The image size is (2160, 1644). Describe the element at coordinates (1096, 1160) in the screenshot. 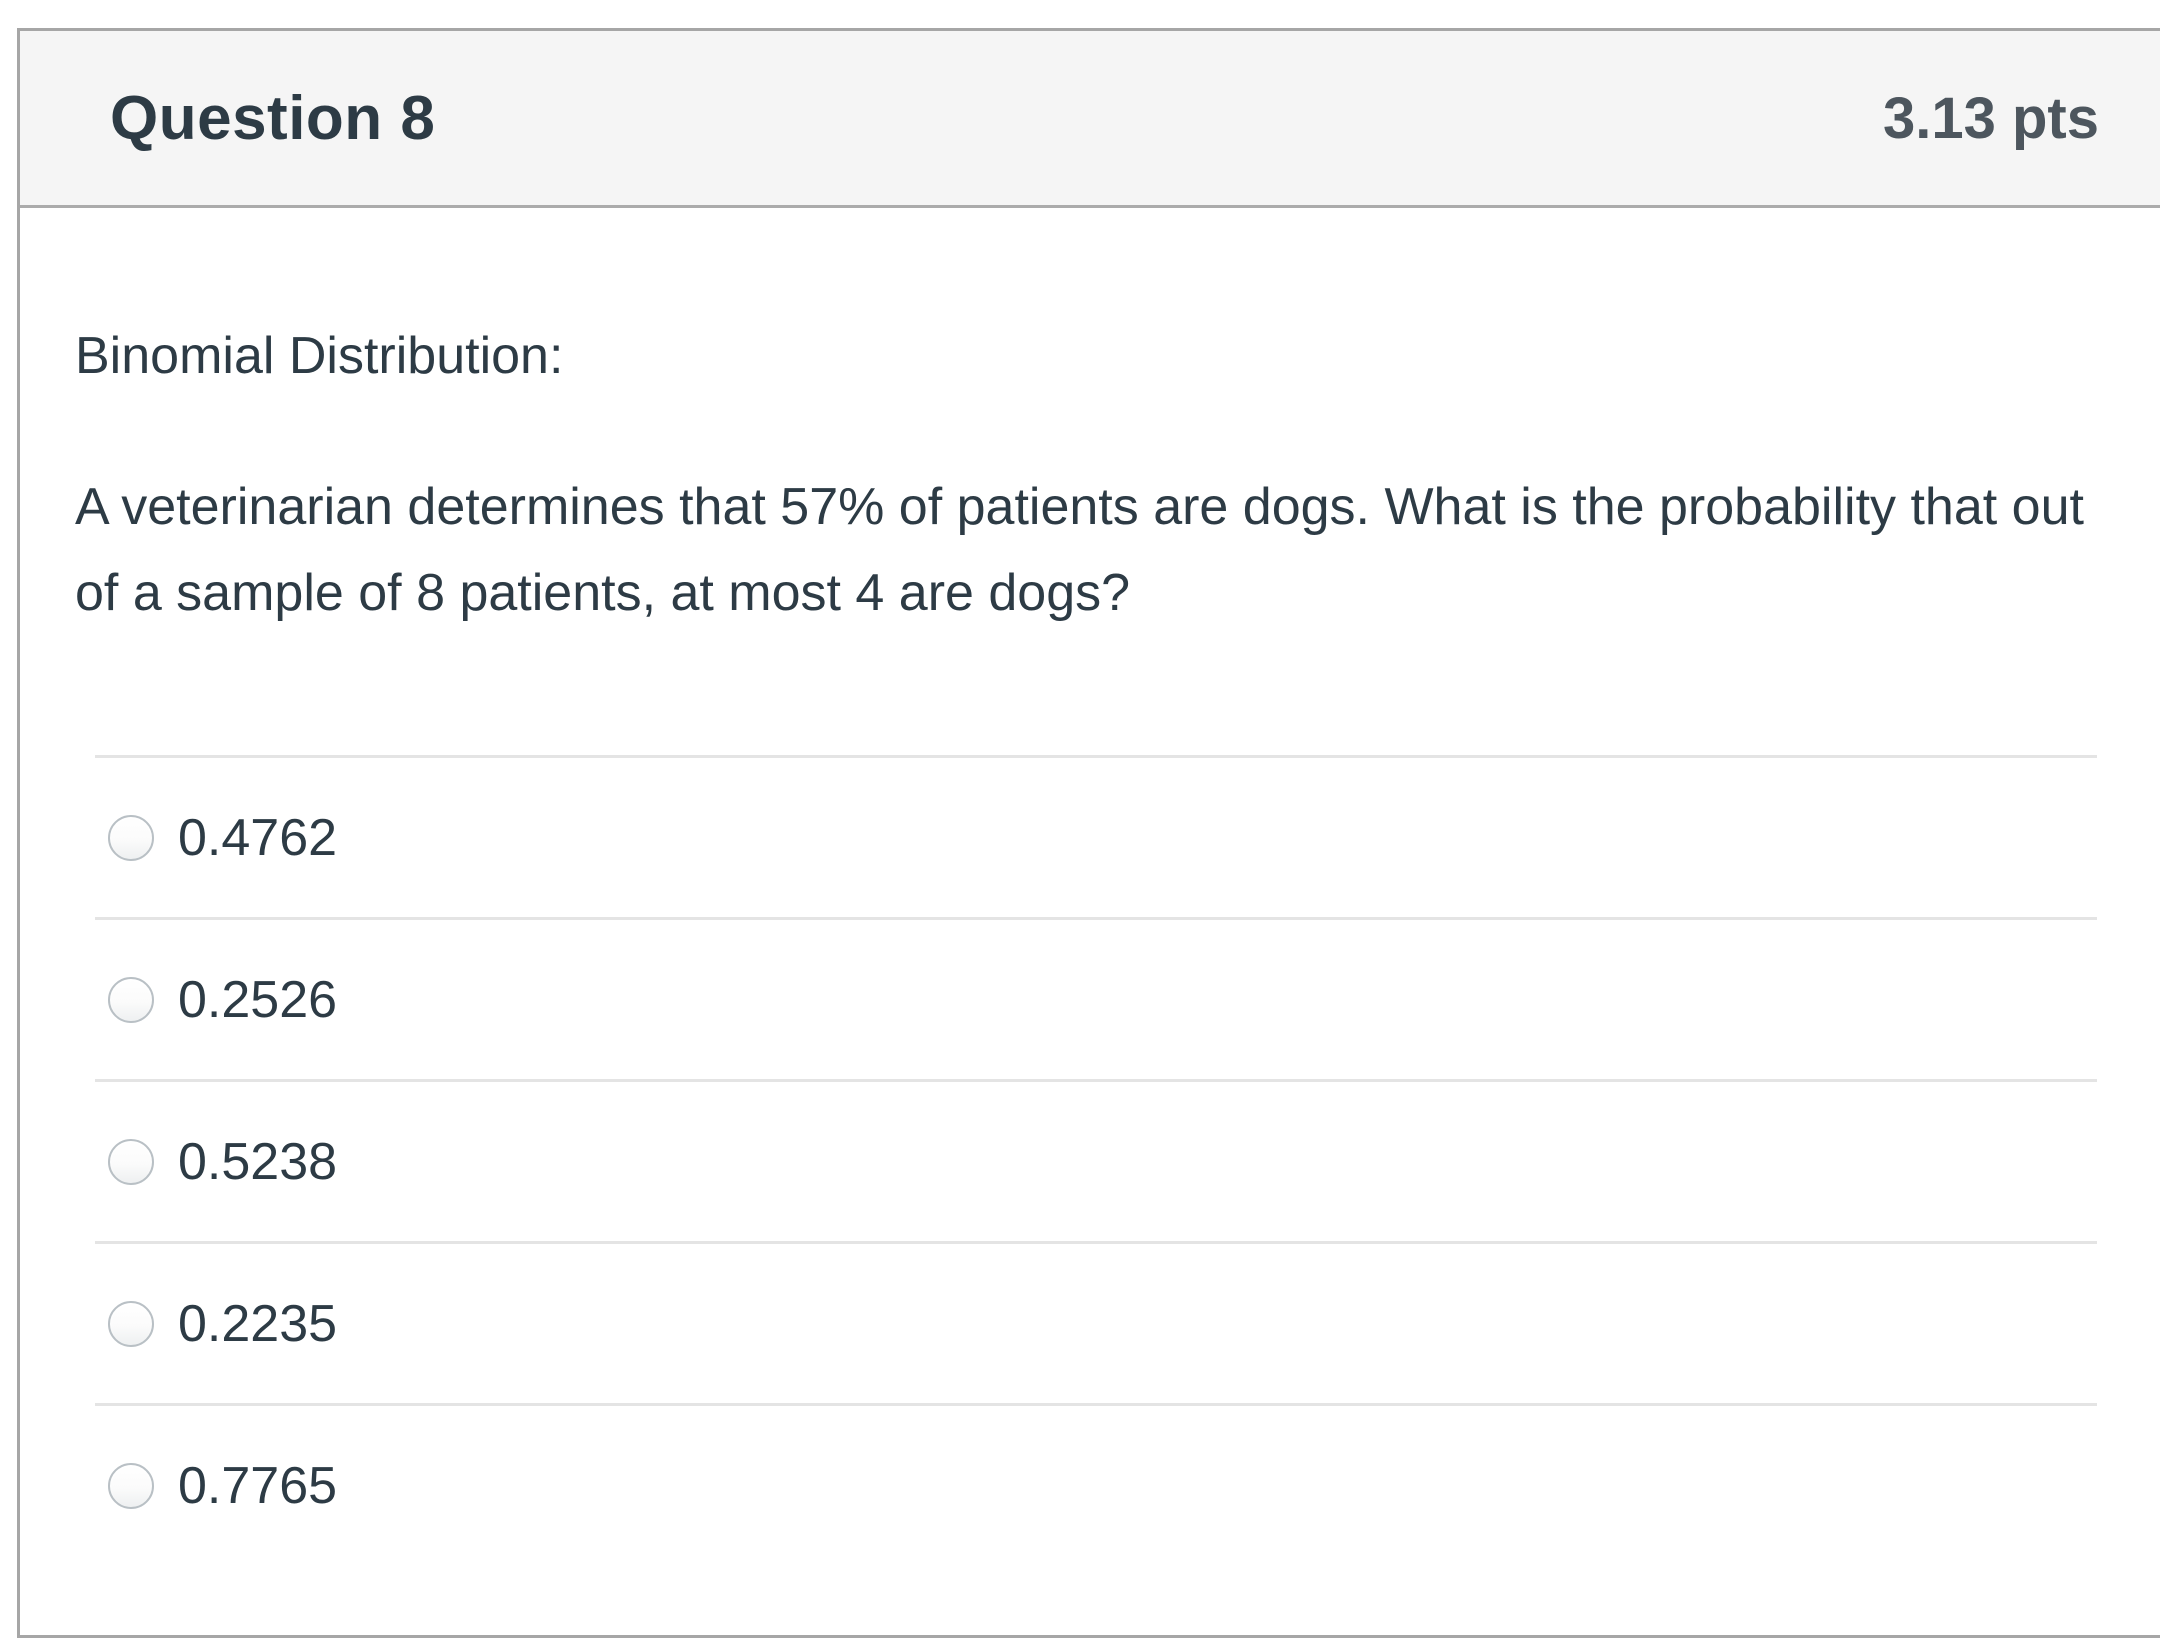

I see `answer-option-3: 0.5238` at that location.